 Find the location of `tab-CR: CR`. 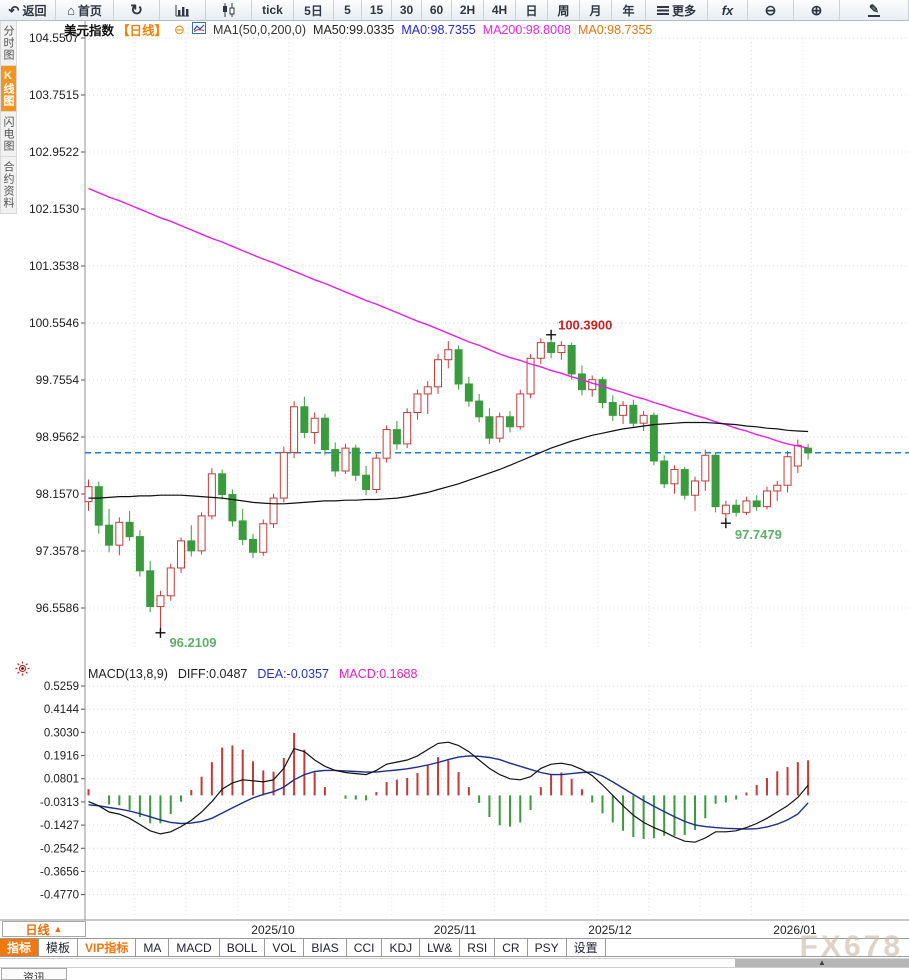

tab-CR: CR is located at coordinates (511, 947).